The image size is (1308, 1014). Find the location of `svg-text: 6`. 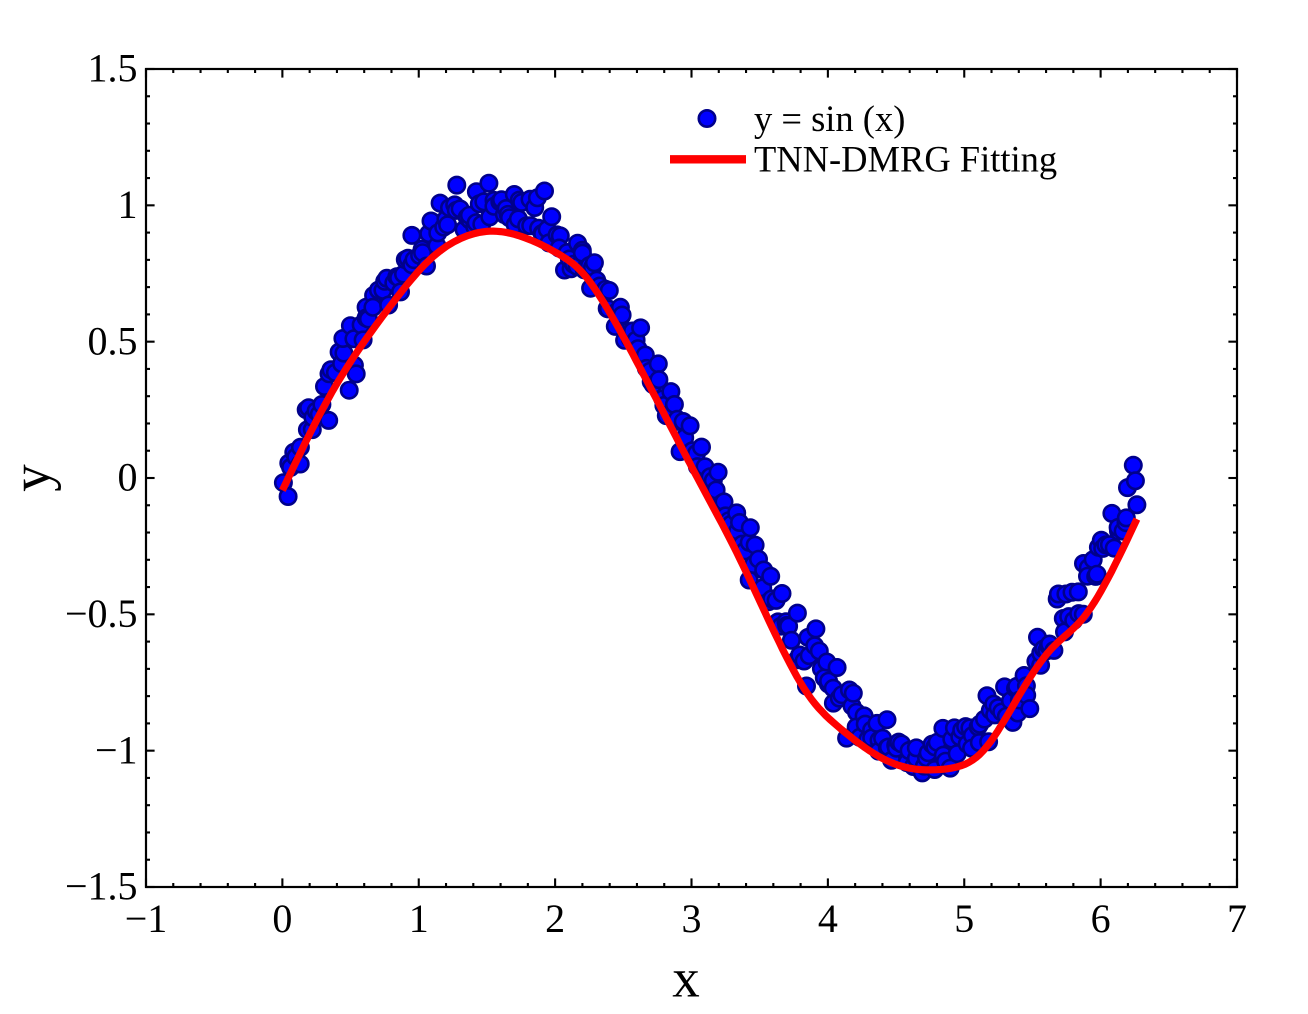

svg-text: 6 is located at coordinates (1101, 918).